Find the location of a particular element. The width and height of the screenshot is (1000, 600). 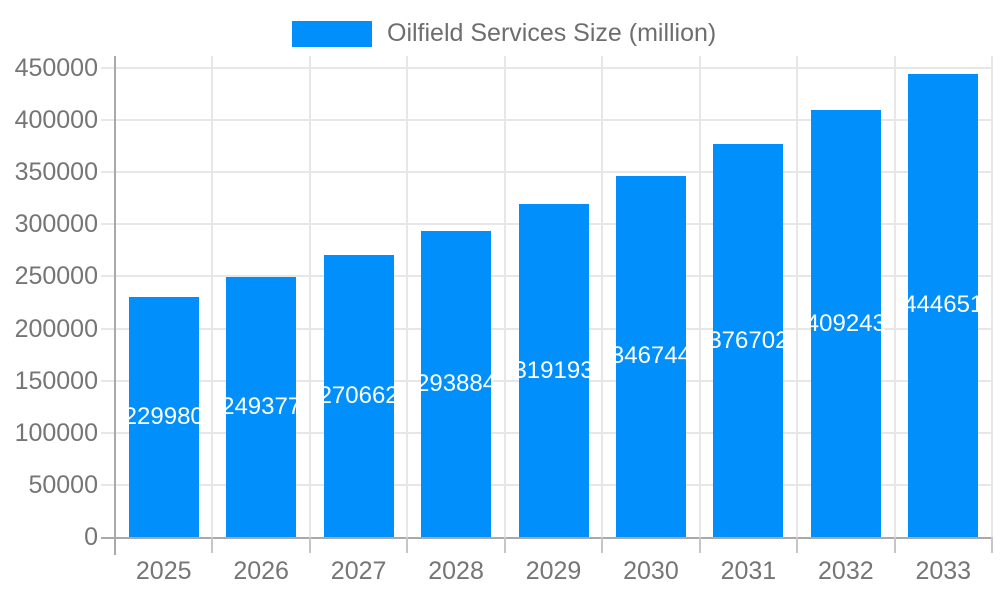

bar-value-label: 249377 is located at coordinates (261, 407).